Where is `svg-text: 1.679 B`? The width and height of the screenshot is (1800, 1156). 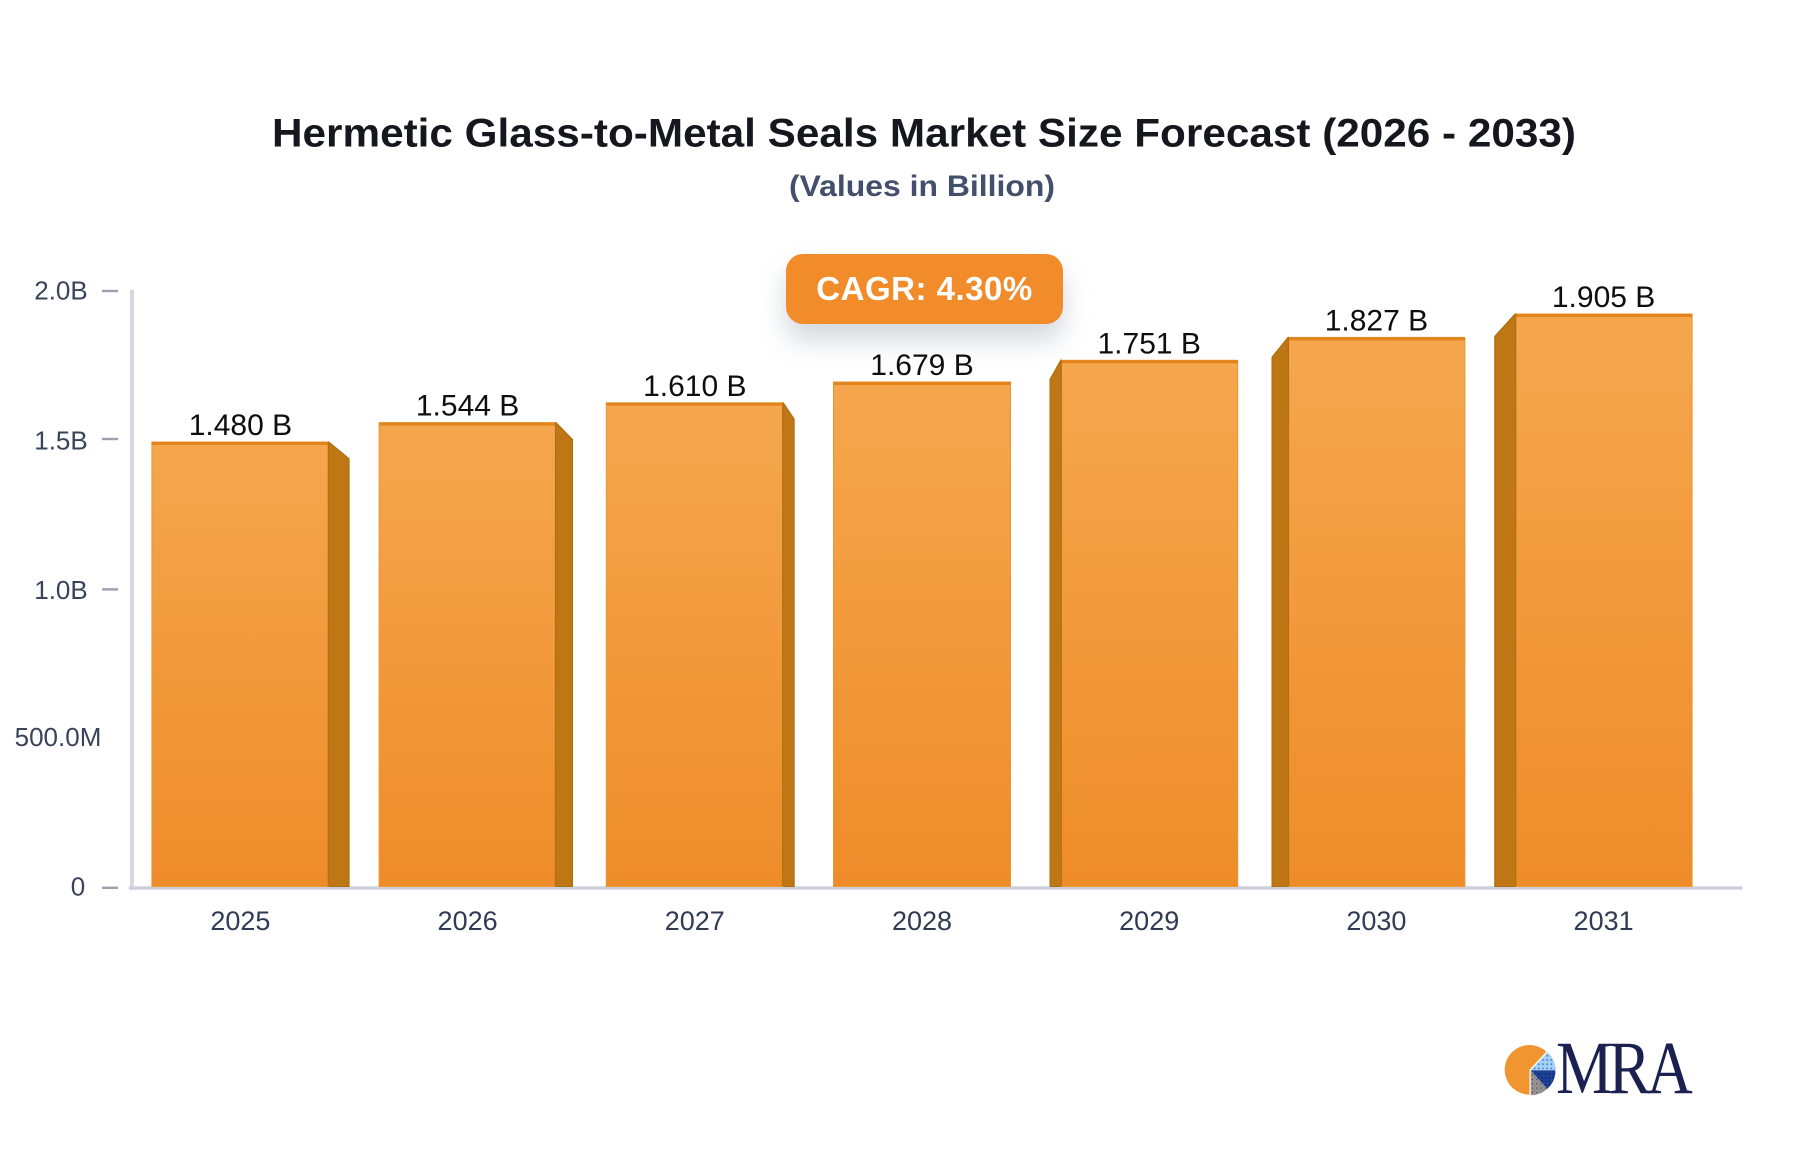 svg-text: 1.679 B is located at coordinates (921, 365).